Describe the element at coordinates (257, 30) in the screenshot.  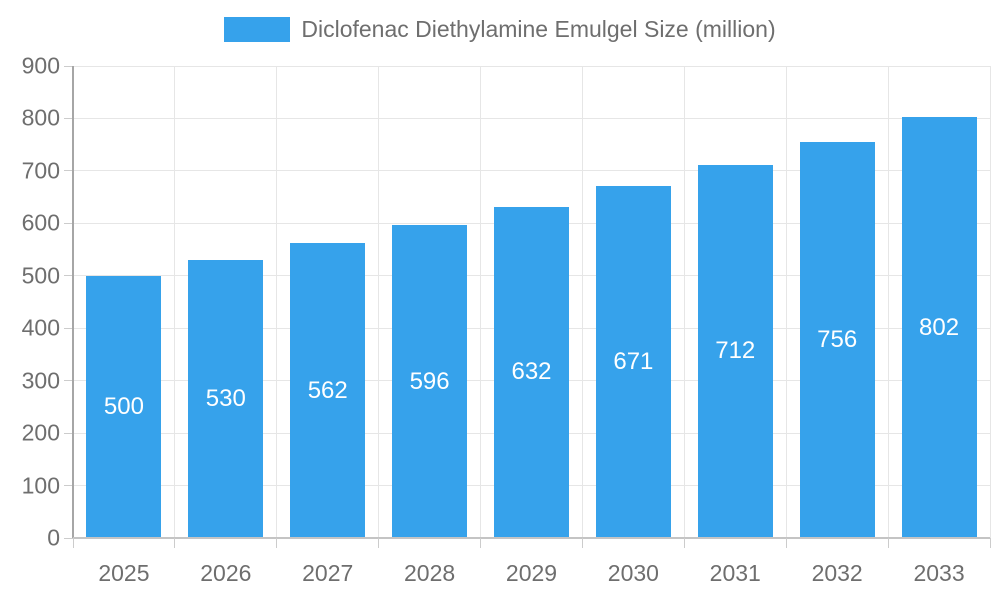
I see `legend-swatch` at that location.